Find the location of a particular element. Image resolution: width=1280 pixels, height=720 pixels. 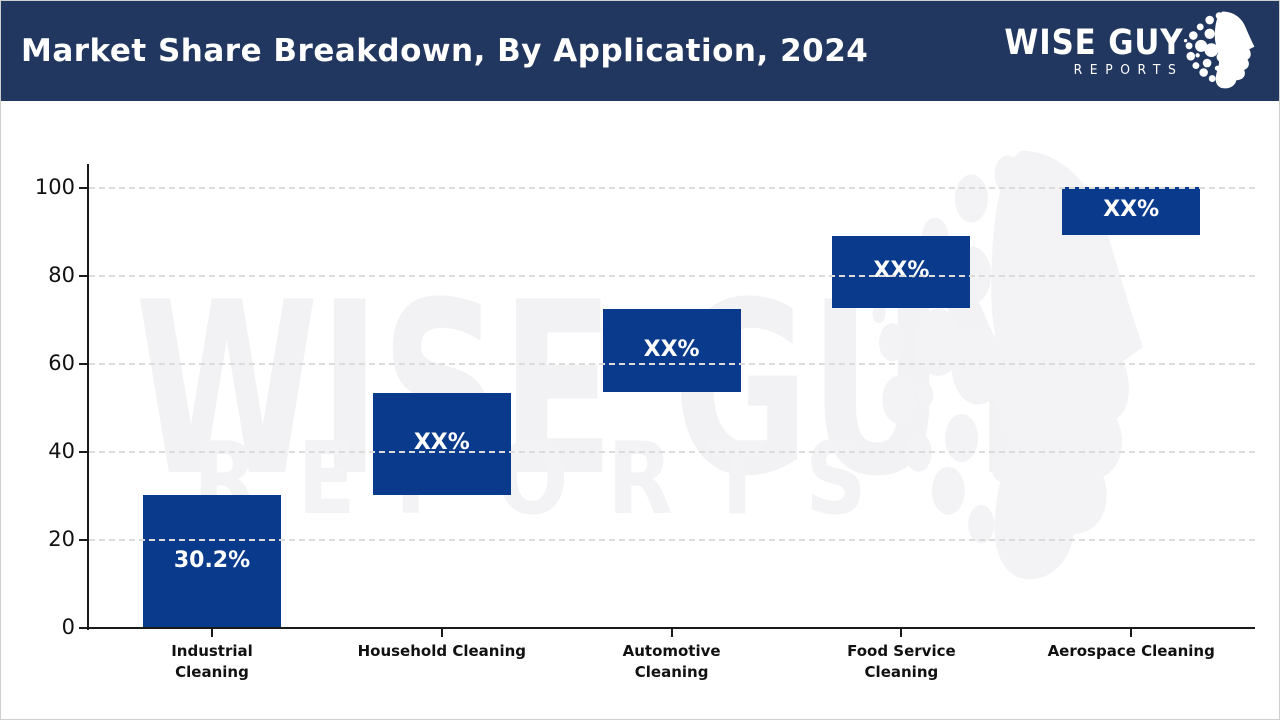

y-tick-label: 60 is located at coordinates (61, 363).